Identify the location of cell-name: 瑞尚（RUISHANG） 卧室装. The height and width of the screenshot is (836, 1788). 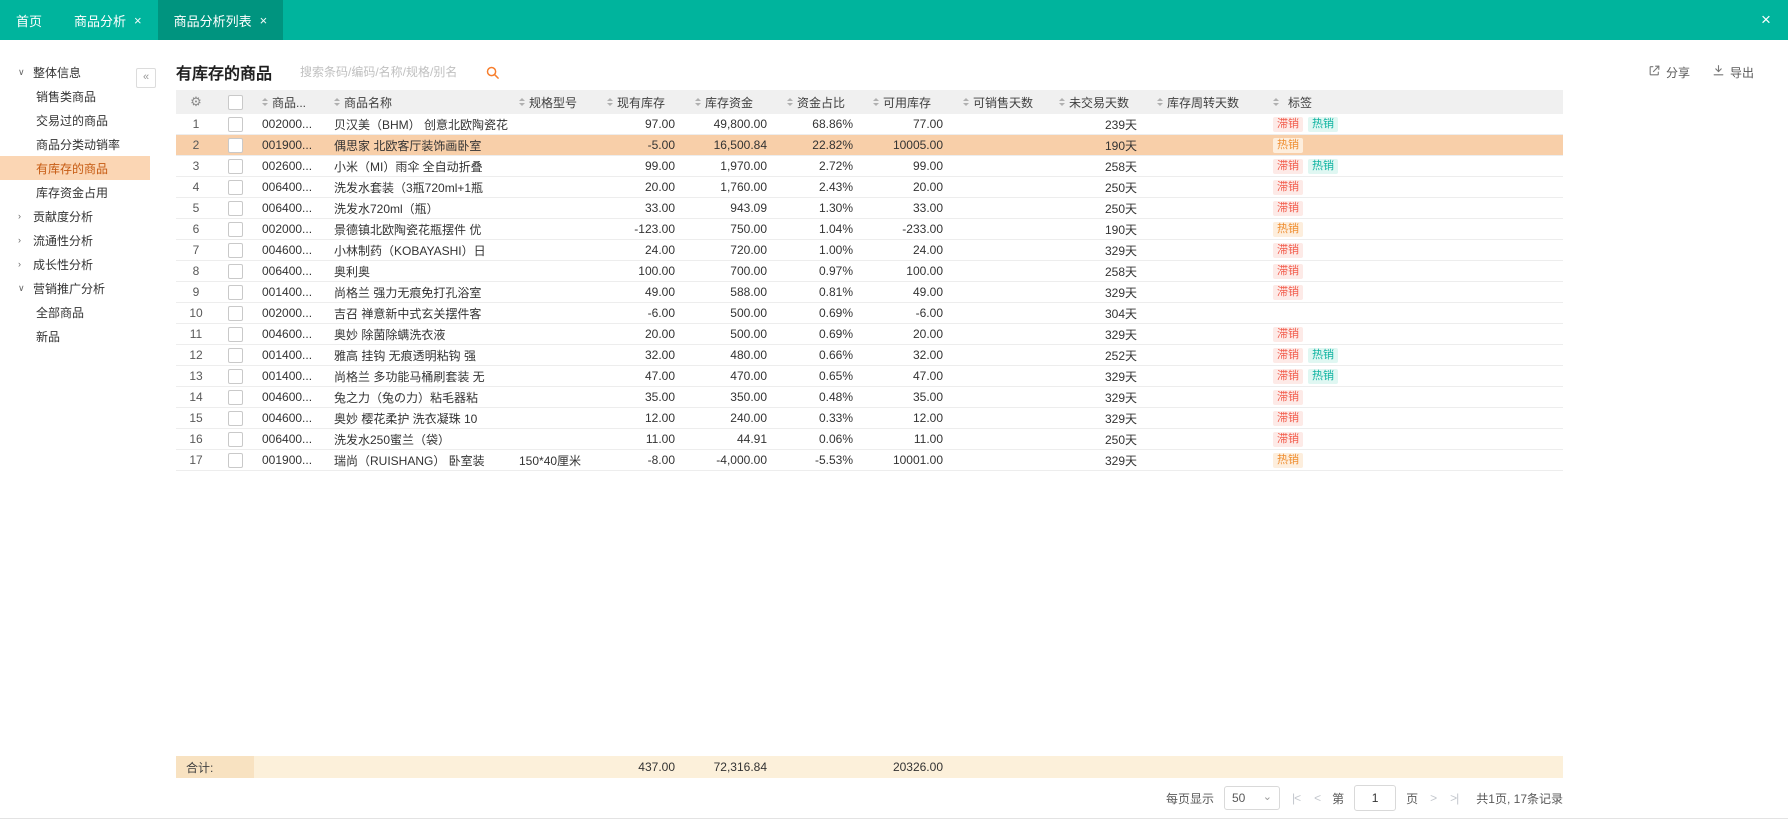
(409, 460).